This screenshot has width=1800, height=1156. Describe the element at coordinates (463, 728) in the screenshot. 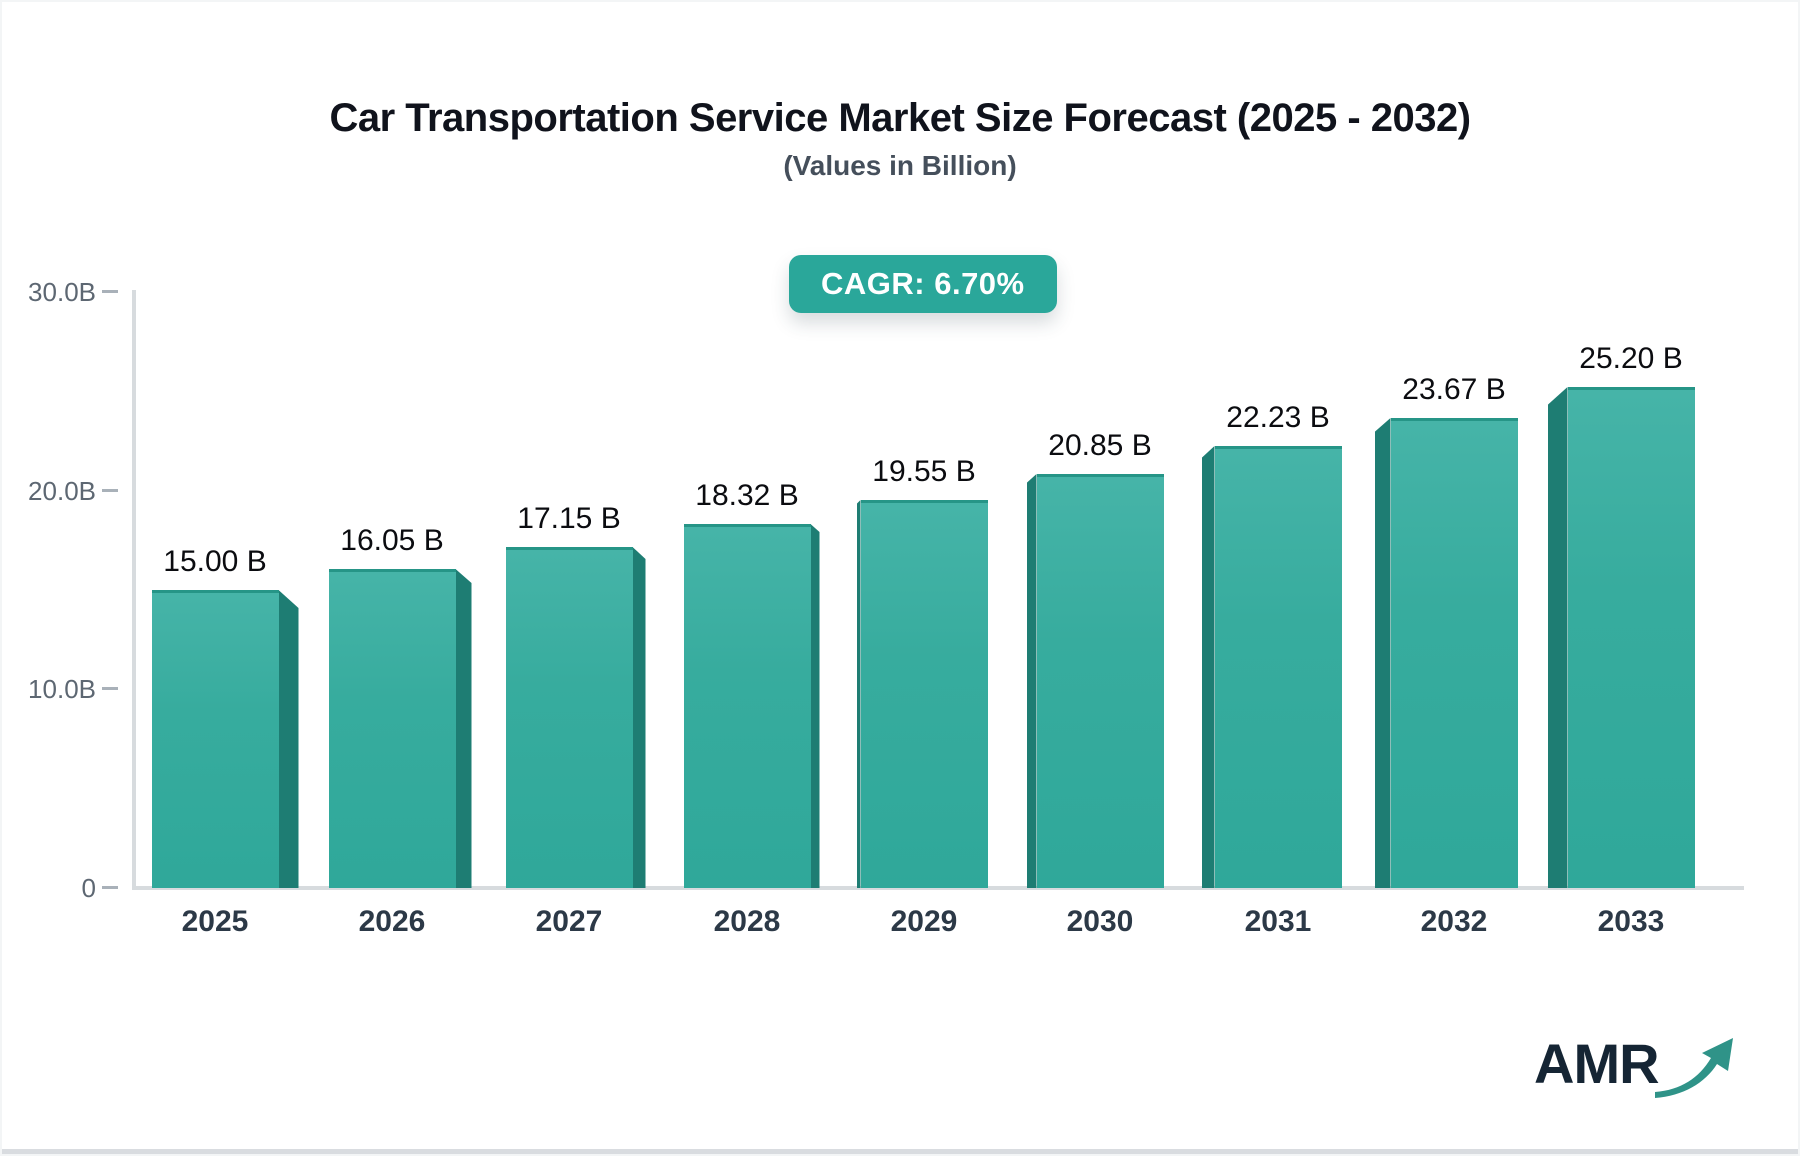

I see `bar-side-2026` at that location.